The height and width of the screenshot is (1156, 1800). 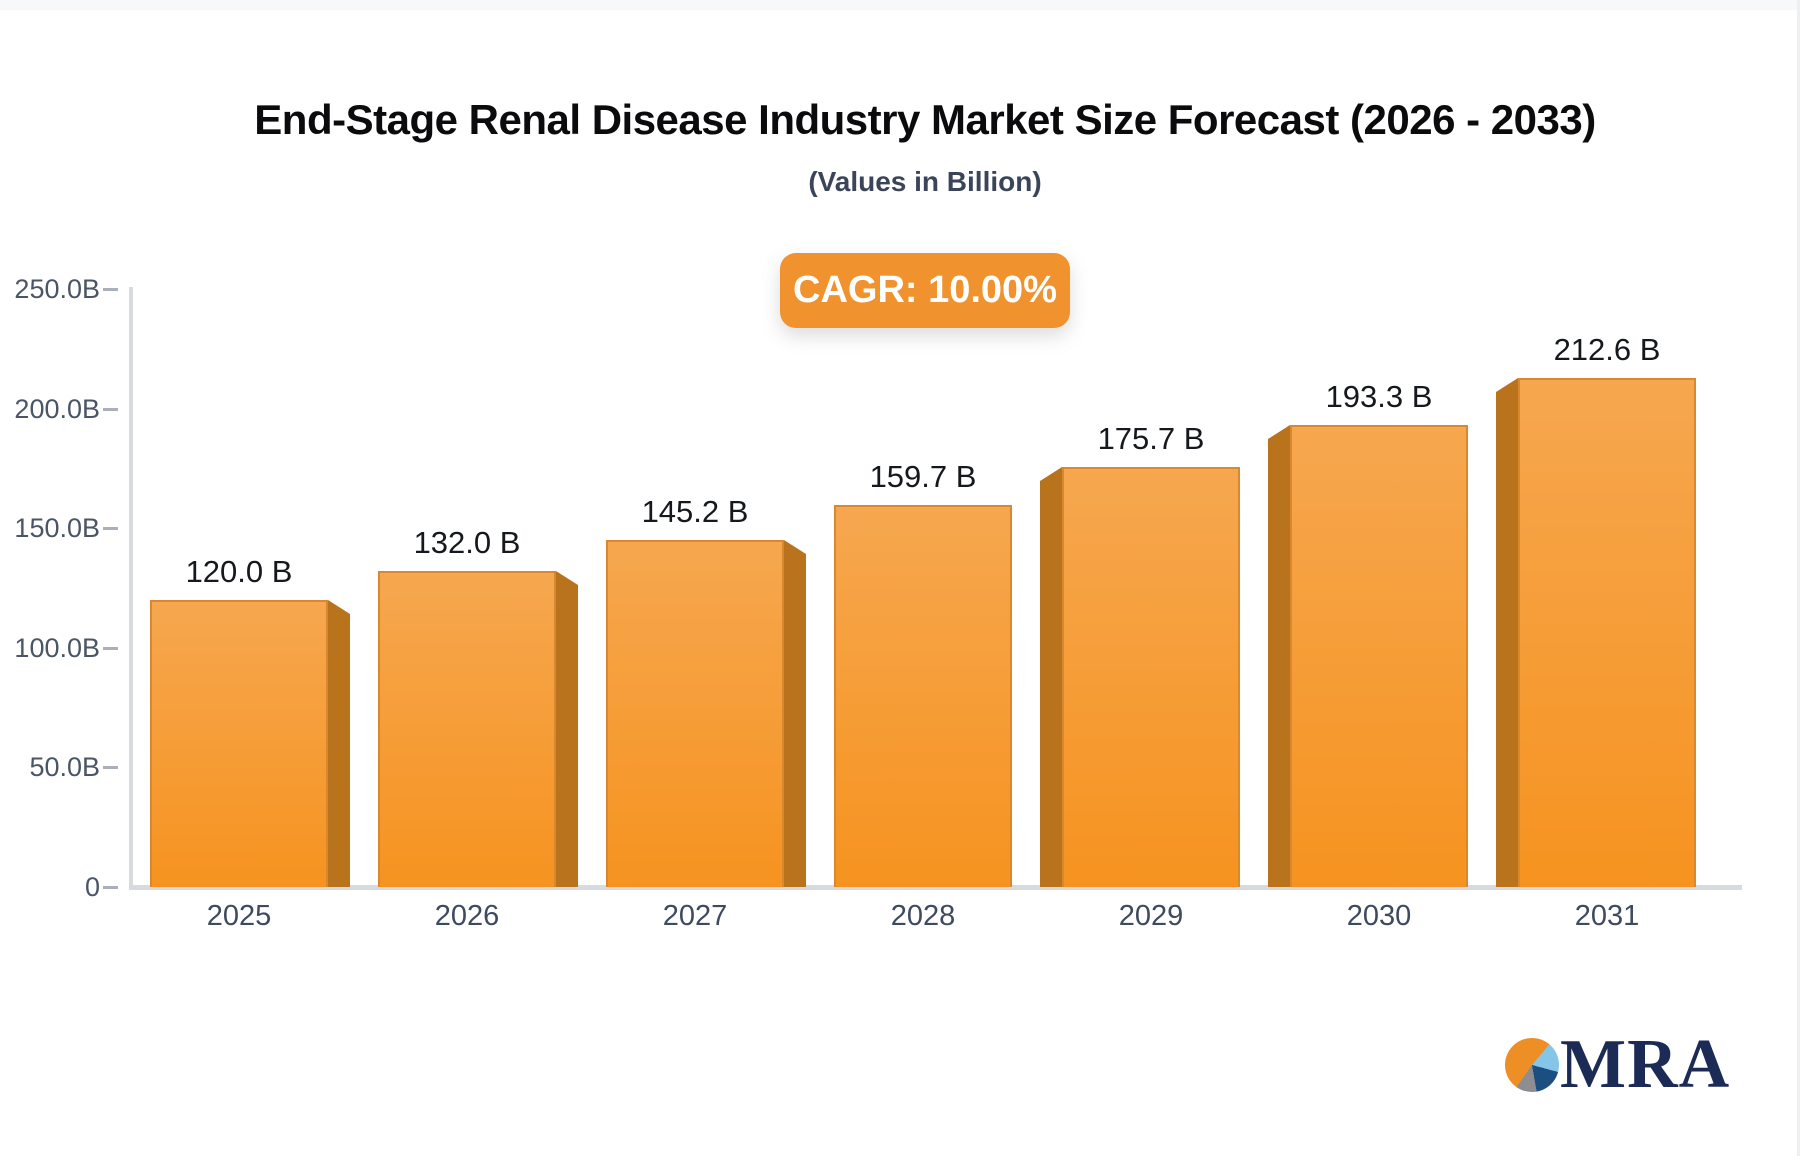 What do you see at coordinates (467, 729) in the screenshot?
I see `bar-2026` at bounding box center [467, 729].